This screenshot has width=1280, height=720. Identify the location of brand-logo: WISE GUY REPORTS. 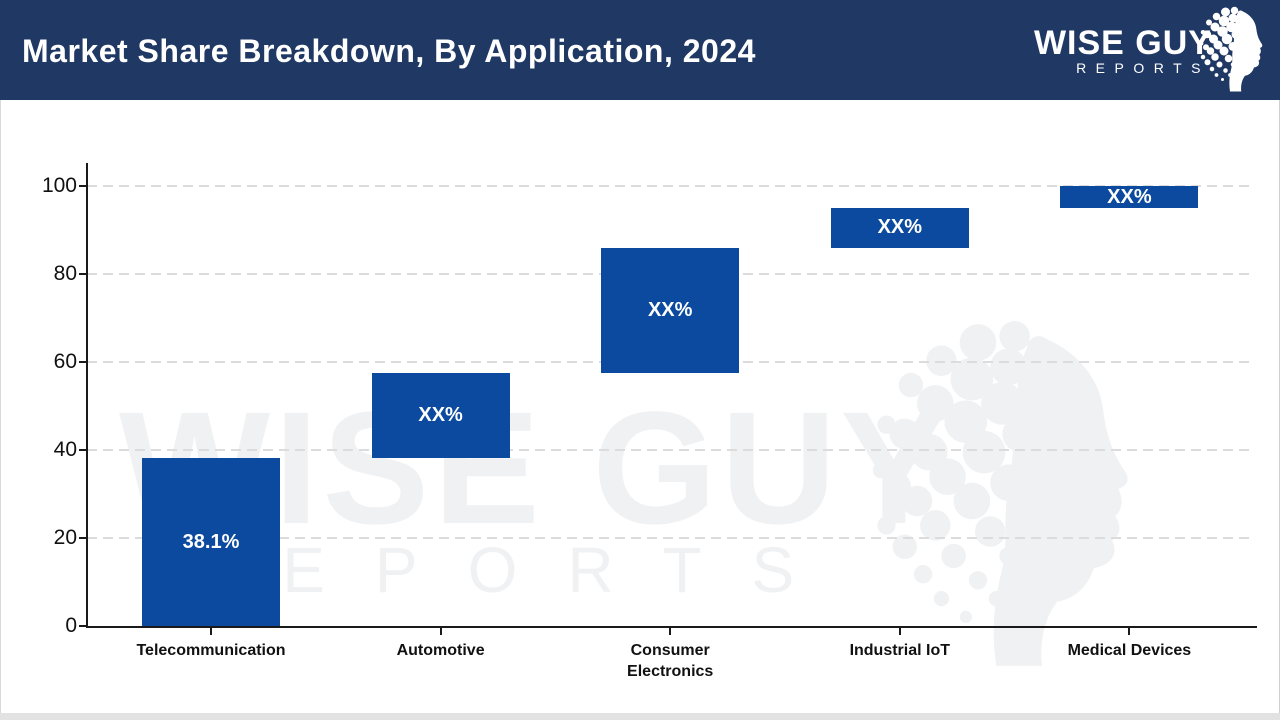
(1154, 50).